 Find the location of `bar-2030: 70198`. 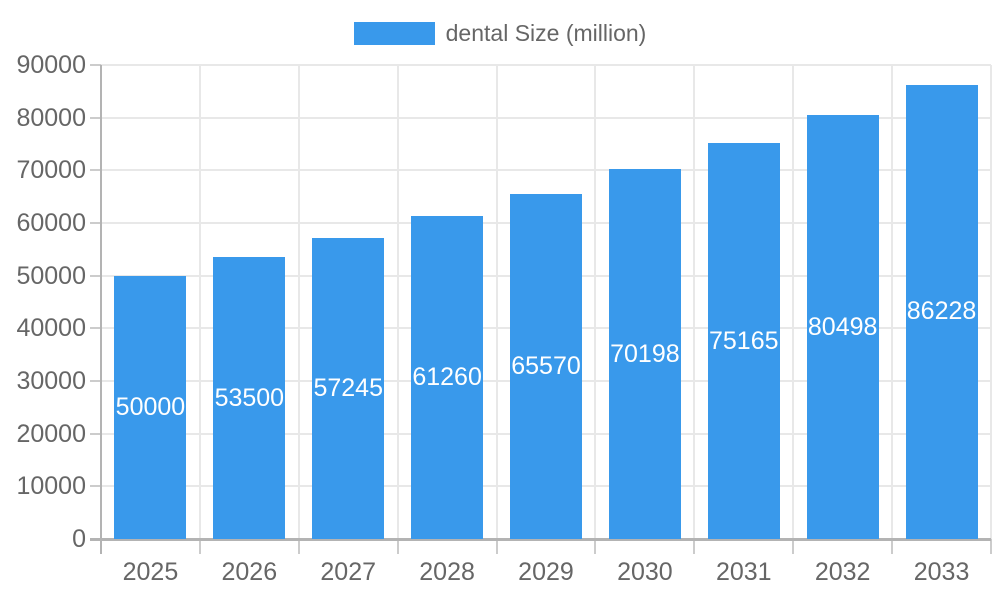

bar-2030: 70198 is located at coordinates (644, 354).